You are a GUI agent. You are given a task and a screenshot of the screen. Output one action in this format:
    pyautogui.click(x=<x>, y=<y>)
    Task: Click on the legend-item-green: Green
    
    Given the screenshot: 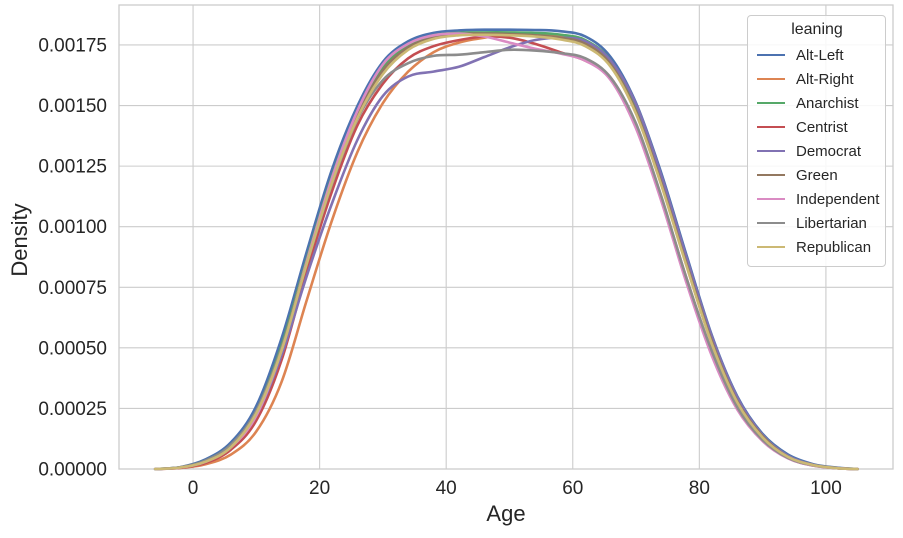 What is the action you would take?
    pyautogui.click(x=817, y=175)
    